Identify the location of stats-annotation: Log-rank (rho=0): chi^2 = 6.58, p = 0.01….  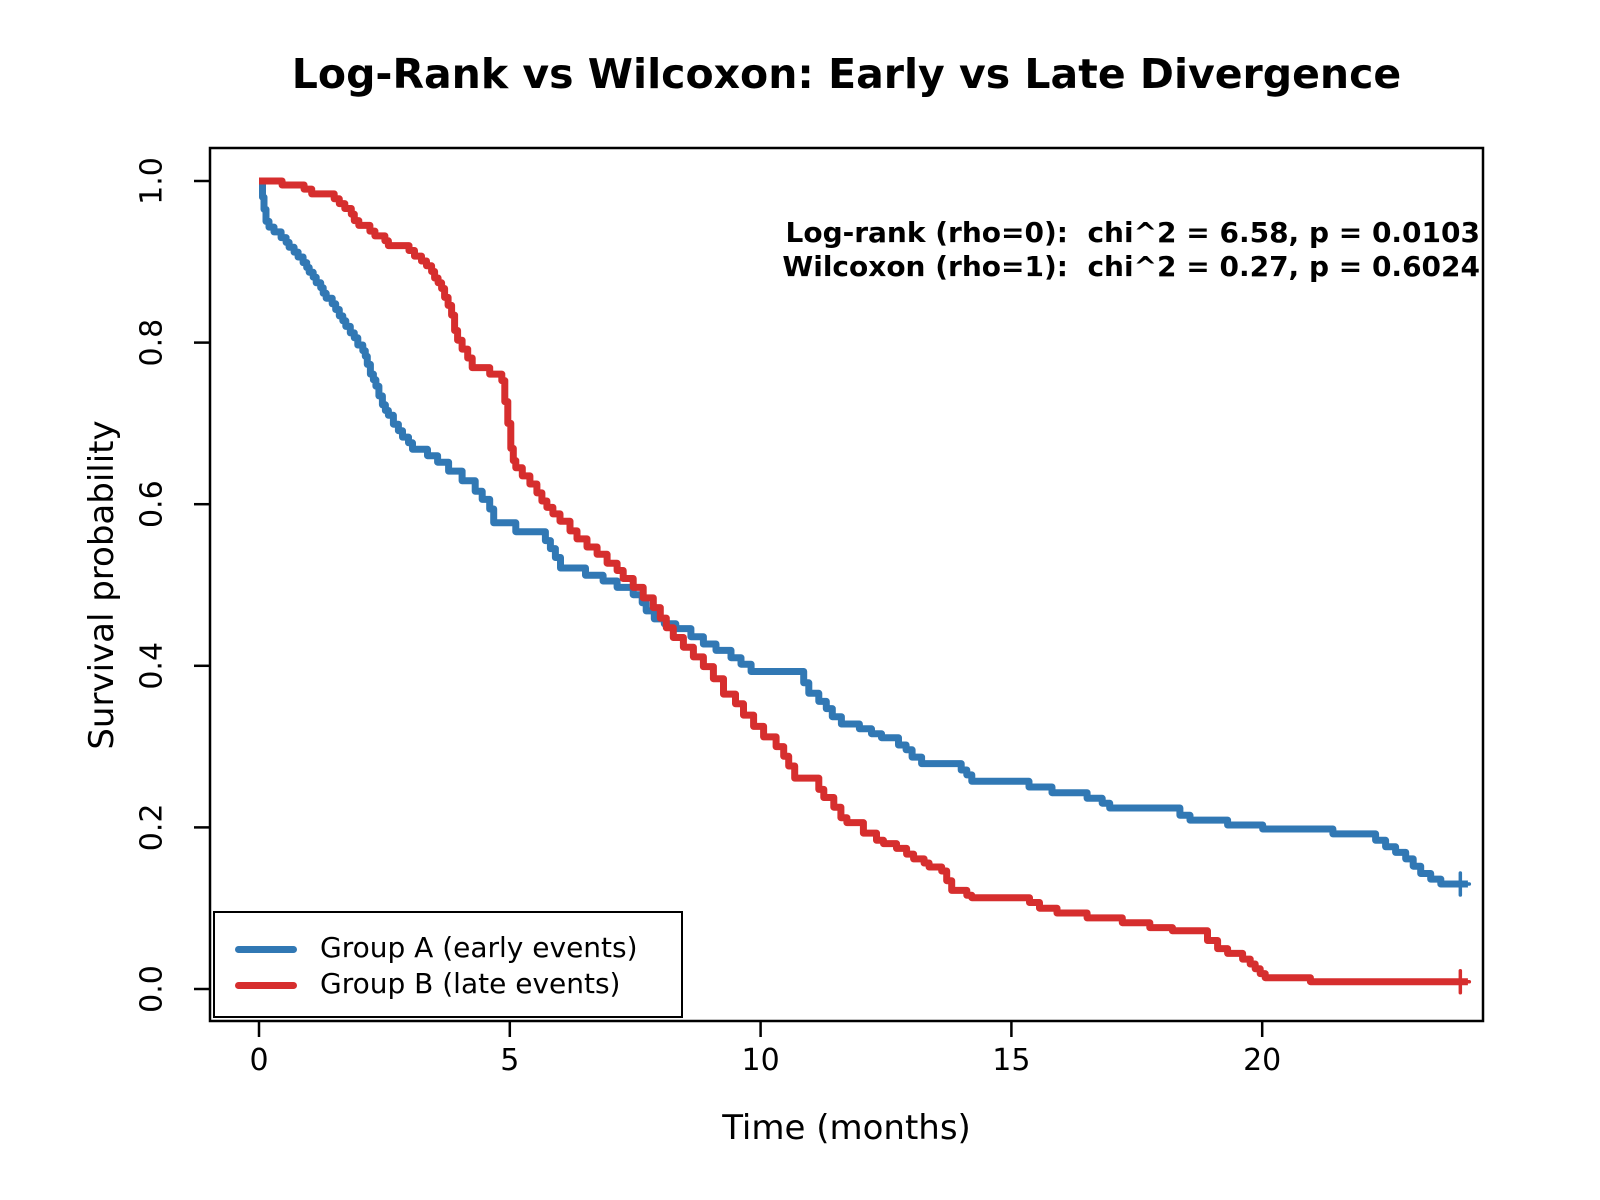
(1131, 250).